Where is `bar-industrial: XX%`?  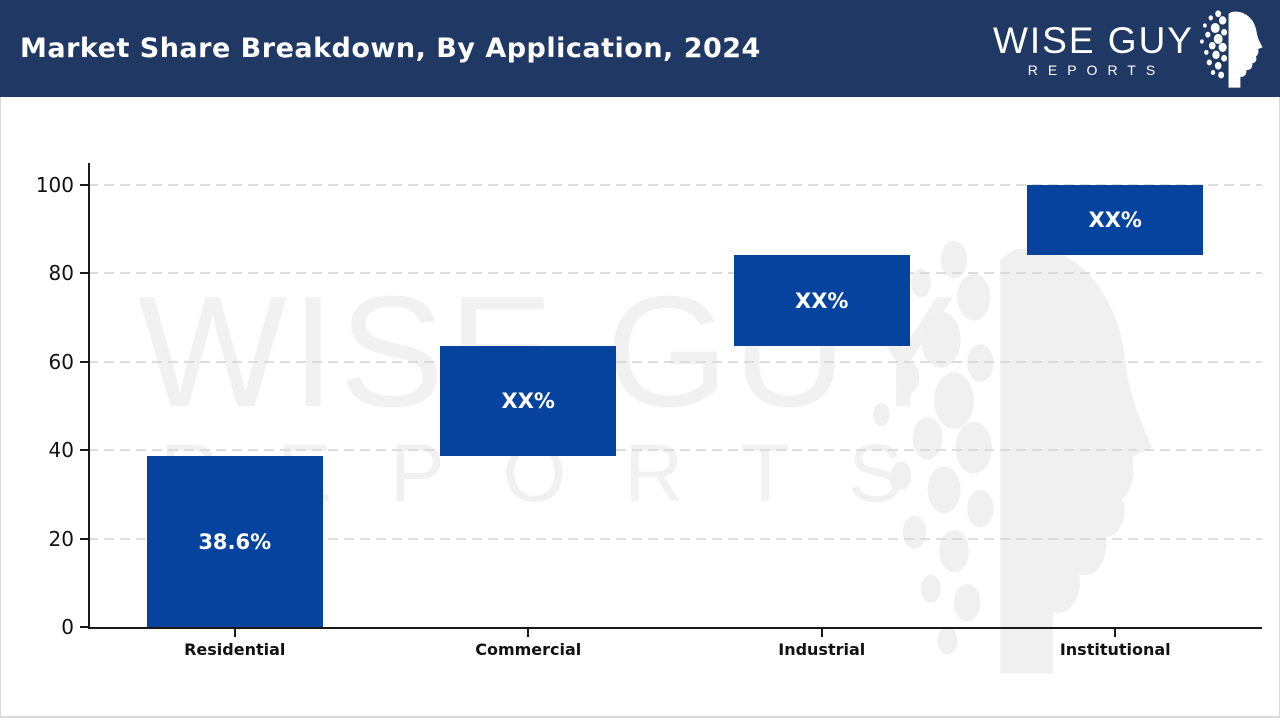 bar-industrial: XX% is located at coordinates (821, 300).